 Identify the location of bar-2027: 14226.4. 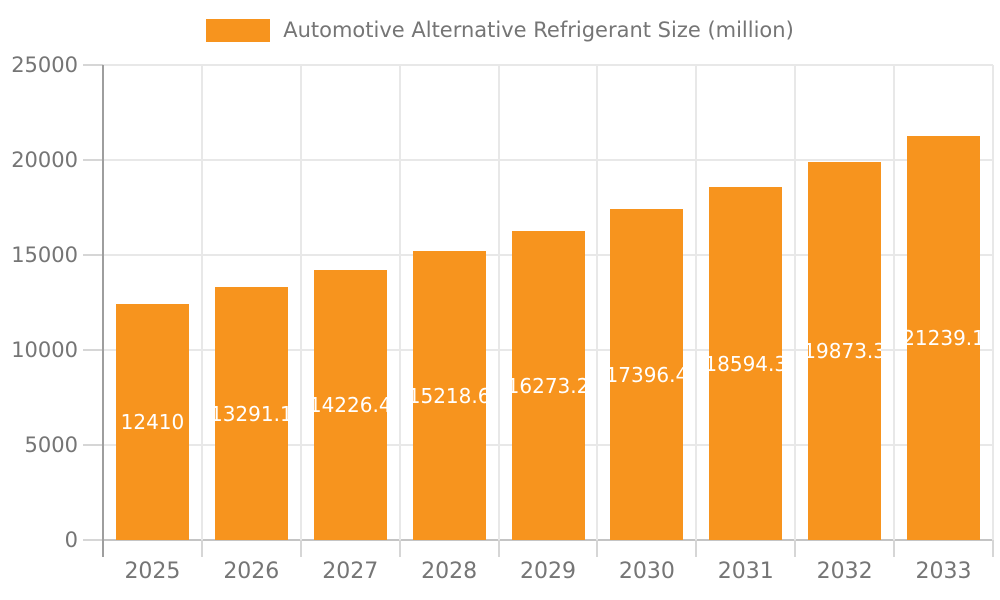
(350, 405).